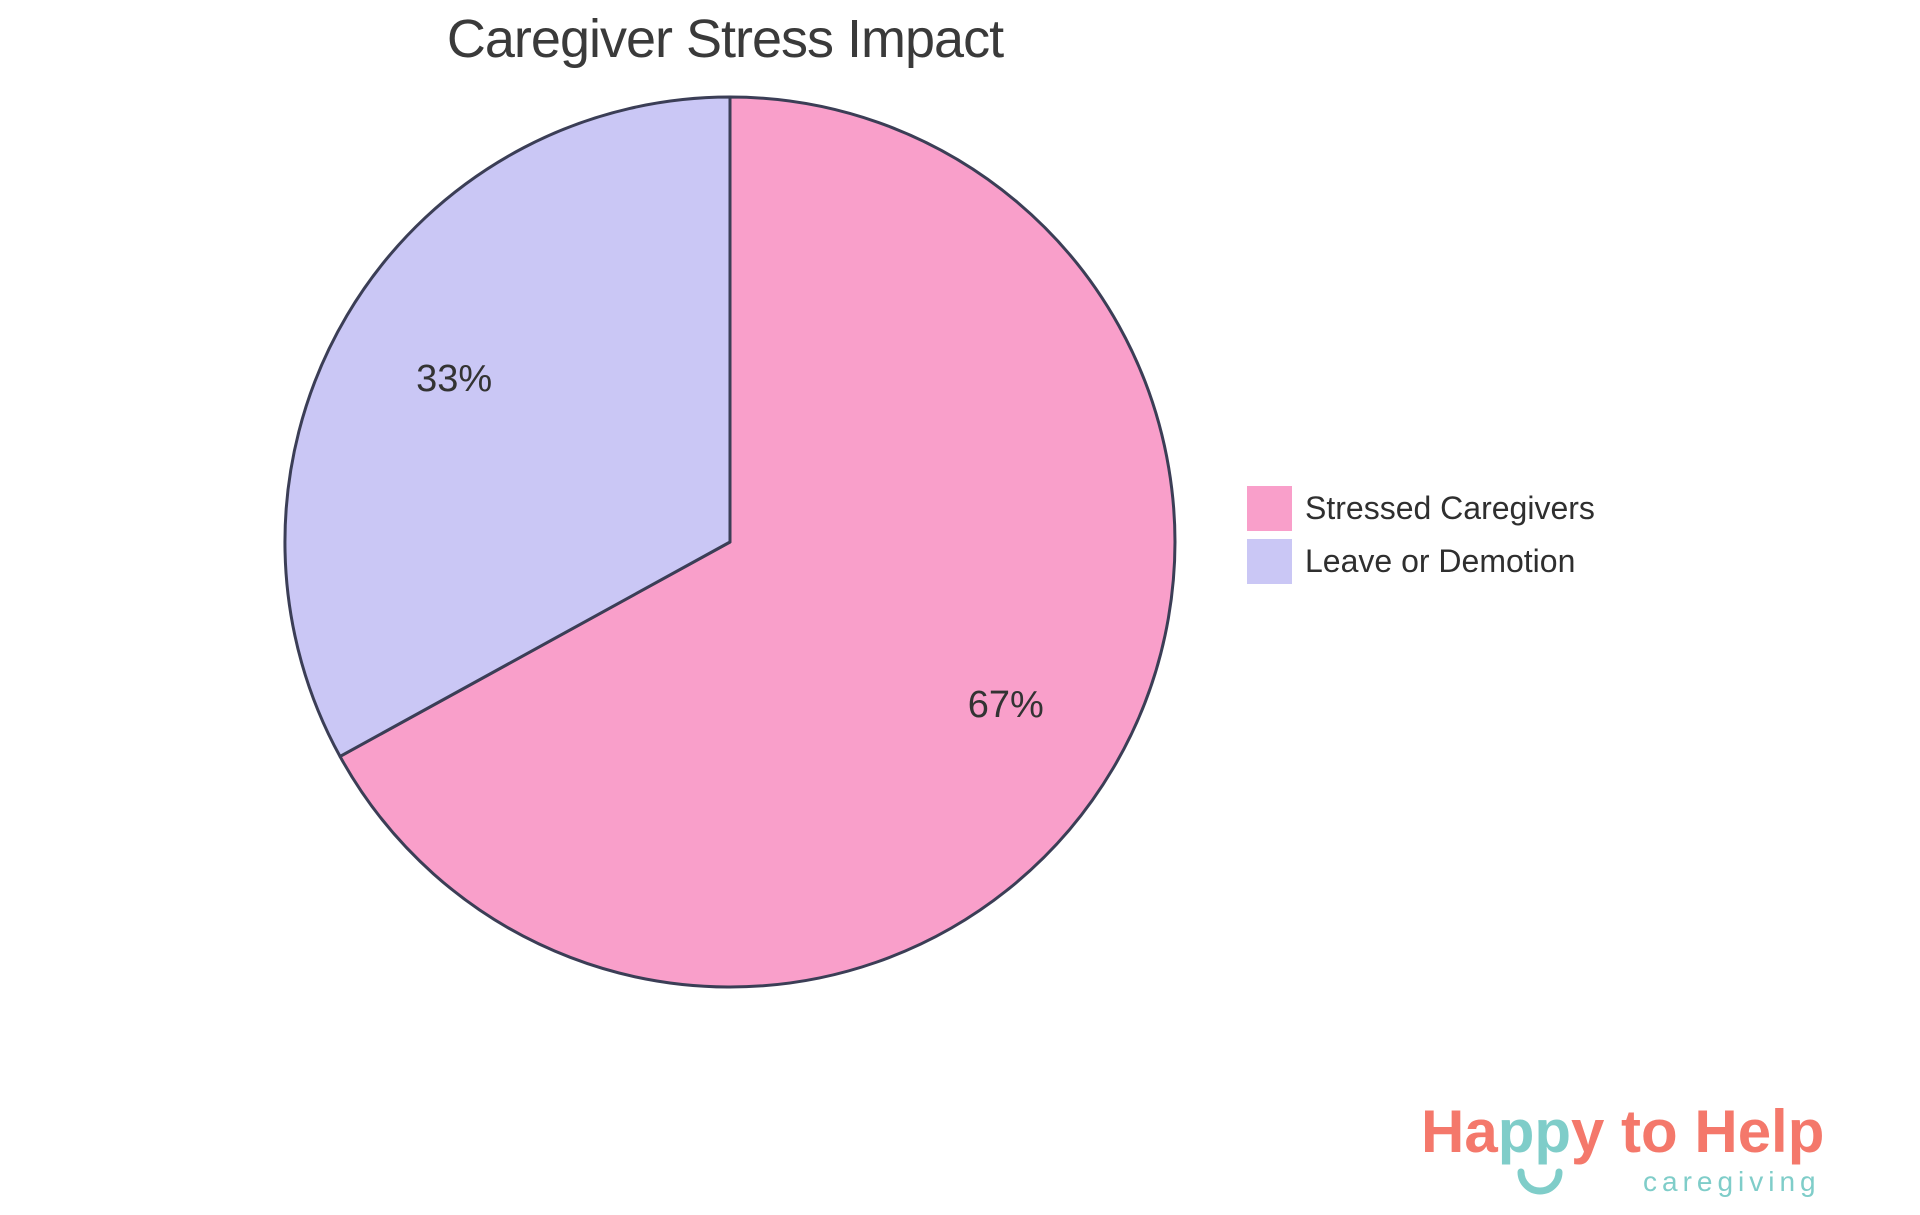 This screenshot has height=1215, width=1920. I want to click on legend: Stressed Caregivers Leave or Demotion, so click(1421, 539).